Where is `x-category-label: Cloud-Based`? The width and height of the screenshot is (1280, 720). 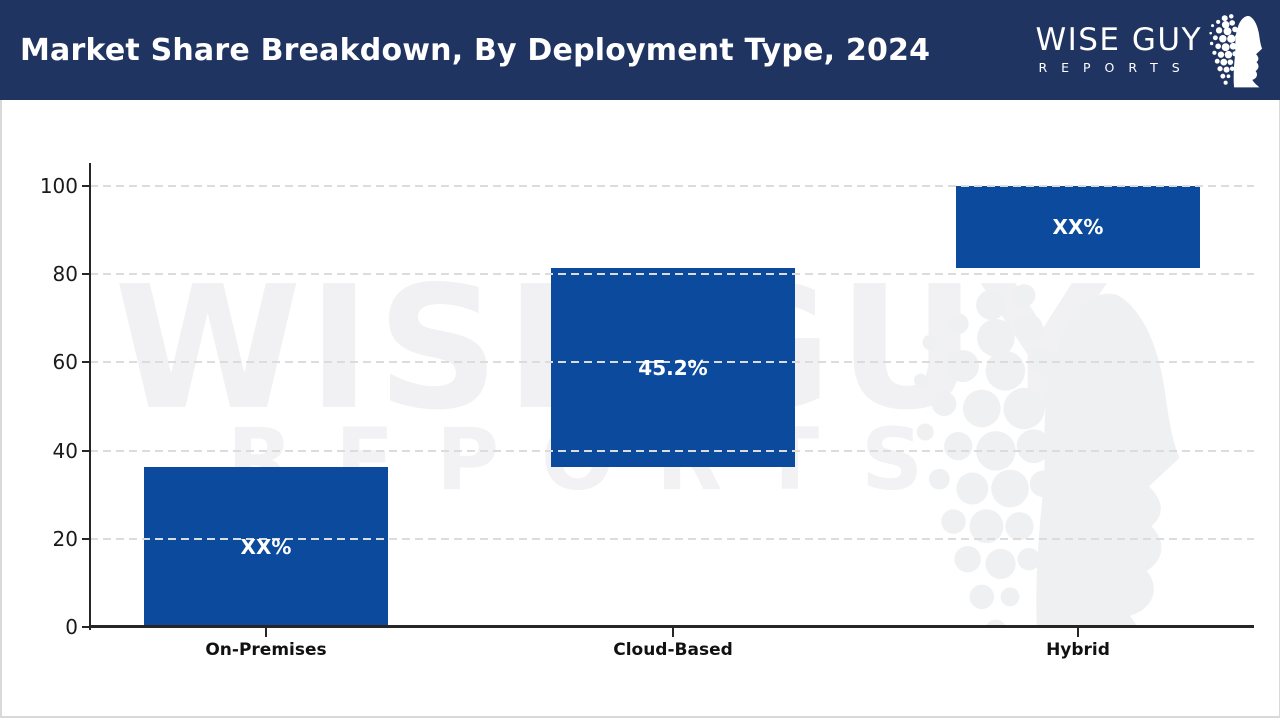 x-category-label: Cloud-Based is located at coordinates (673, 650).